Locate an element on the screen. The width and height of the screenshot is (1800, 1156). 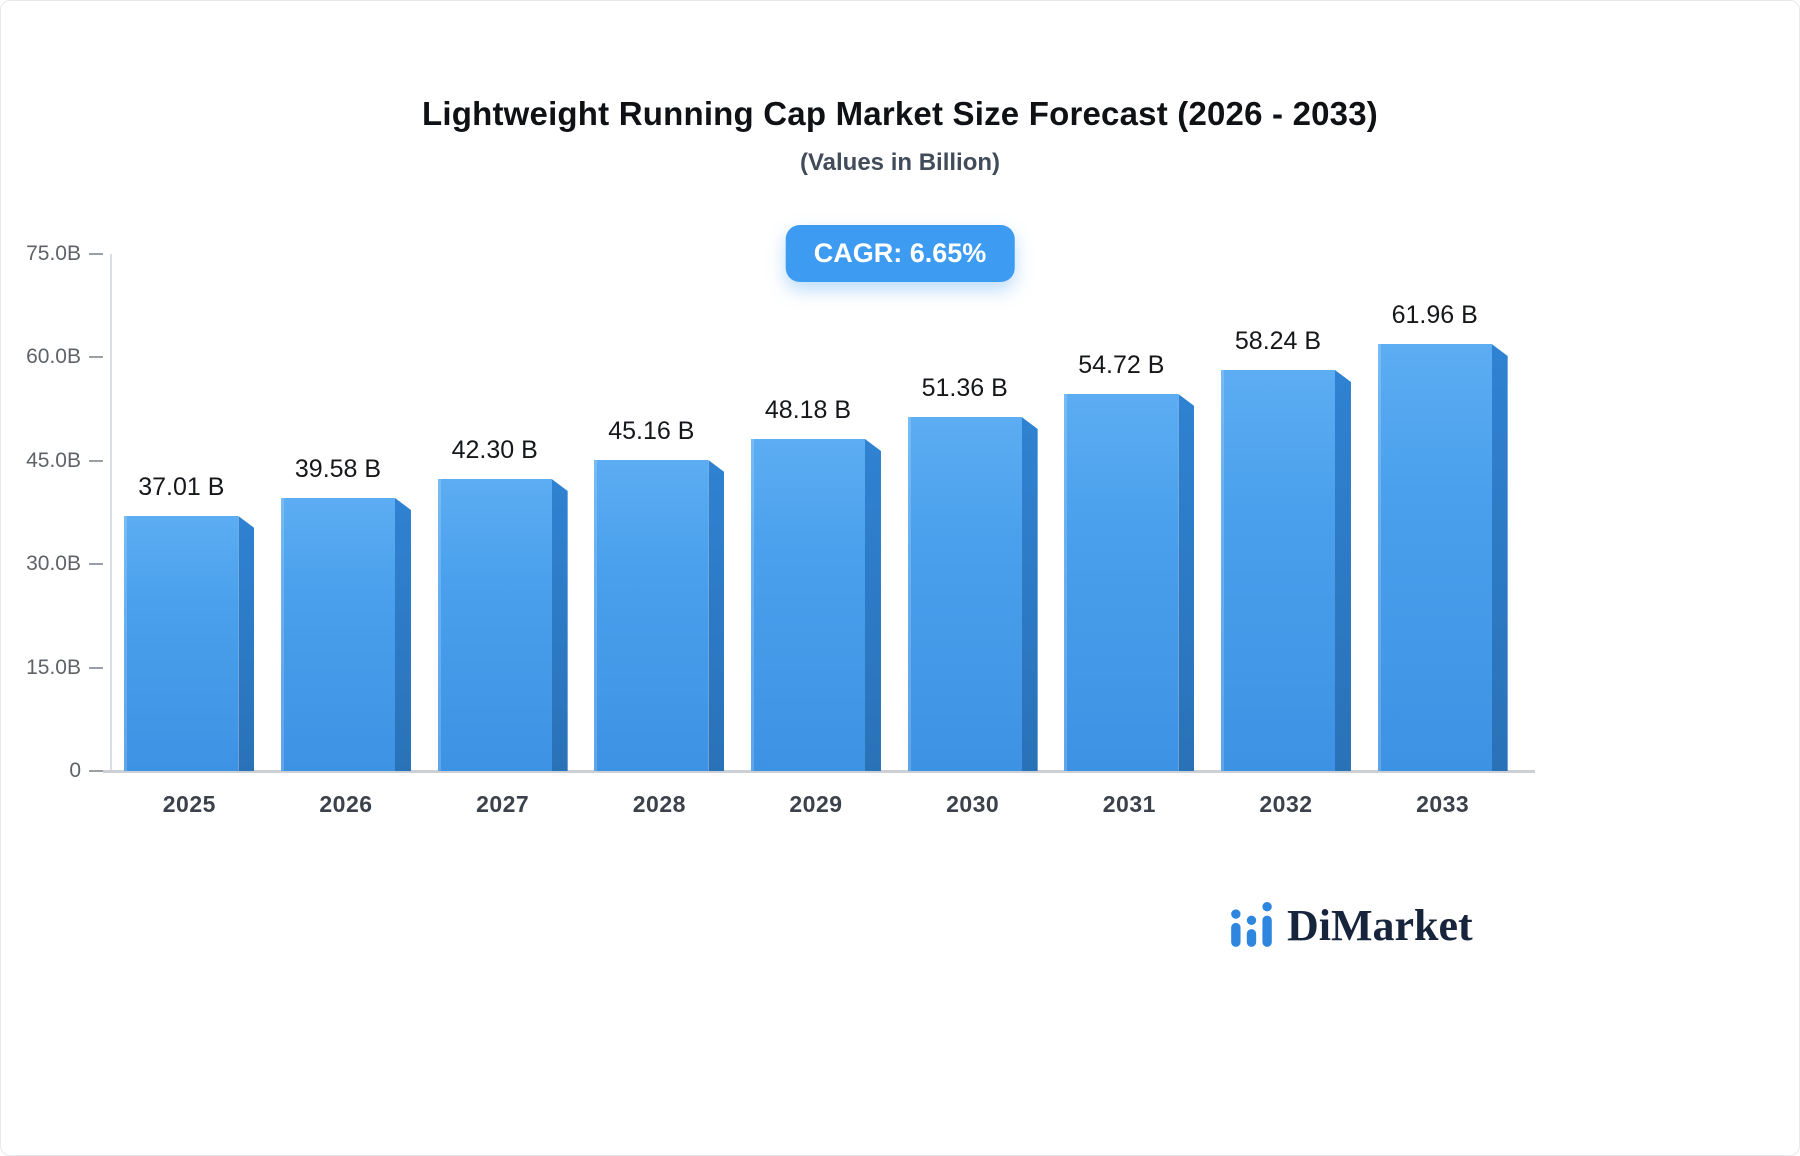
cagr-badge: CAGR: 6.65% is located at coordinates (900, 253).